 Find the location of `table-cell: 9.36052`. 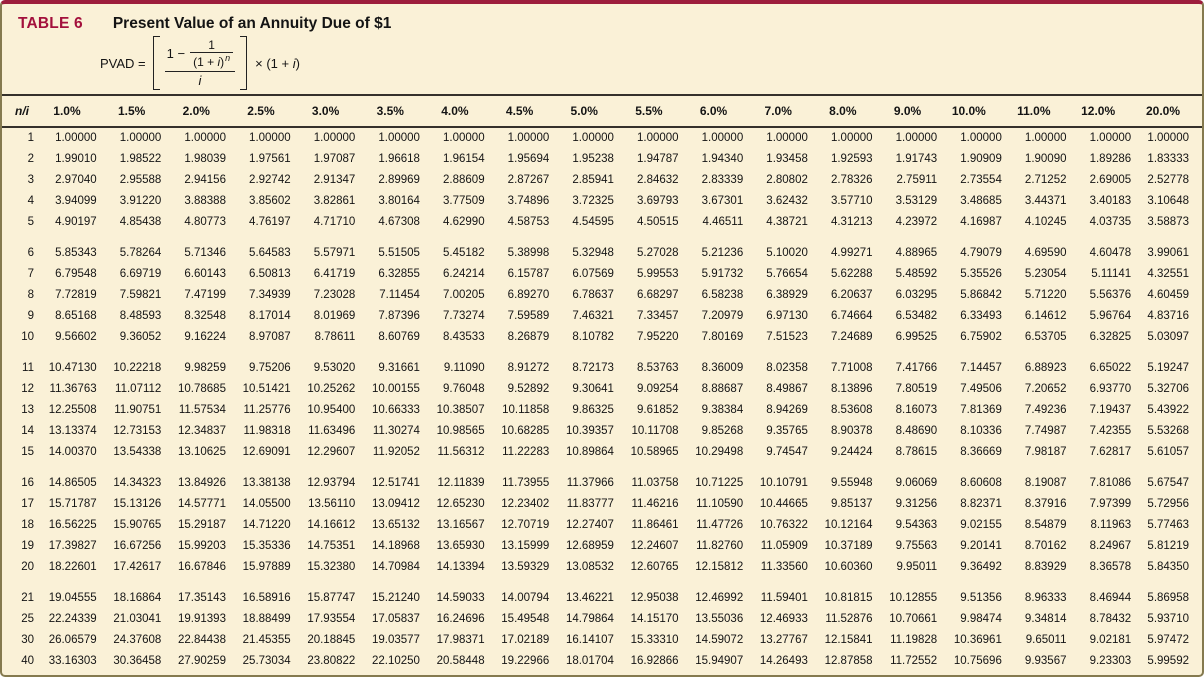

table-cell: 9.36052 is located at coordinates (140, 337).